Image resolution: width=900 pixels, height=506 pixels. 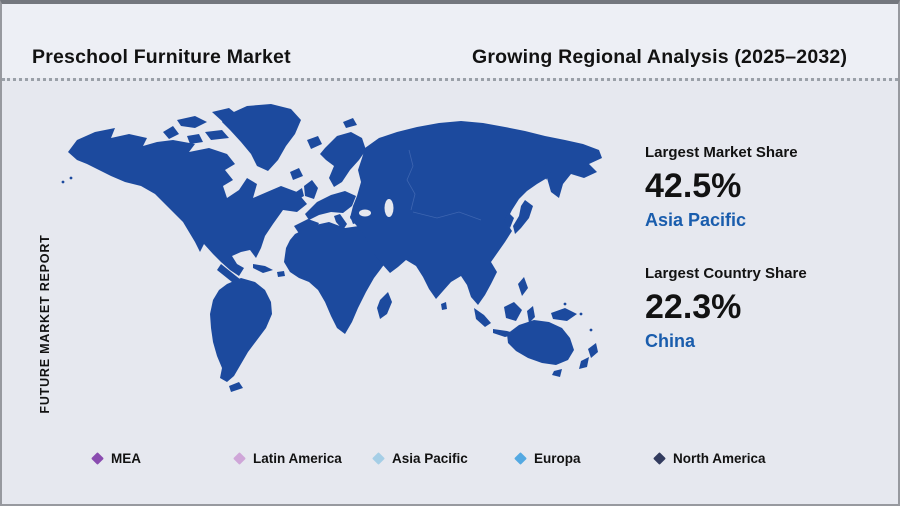 I want to click on page-subtitle: Growing Regional Analysis (2025–2032), so click(x=660, y=57).